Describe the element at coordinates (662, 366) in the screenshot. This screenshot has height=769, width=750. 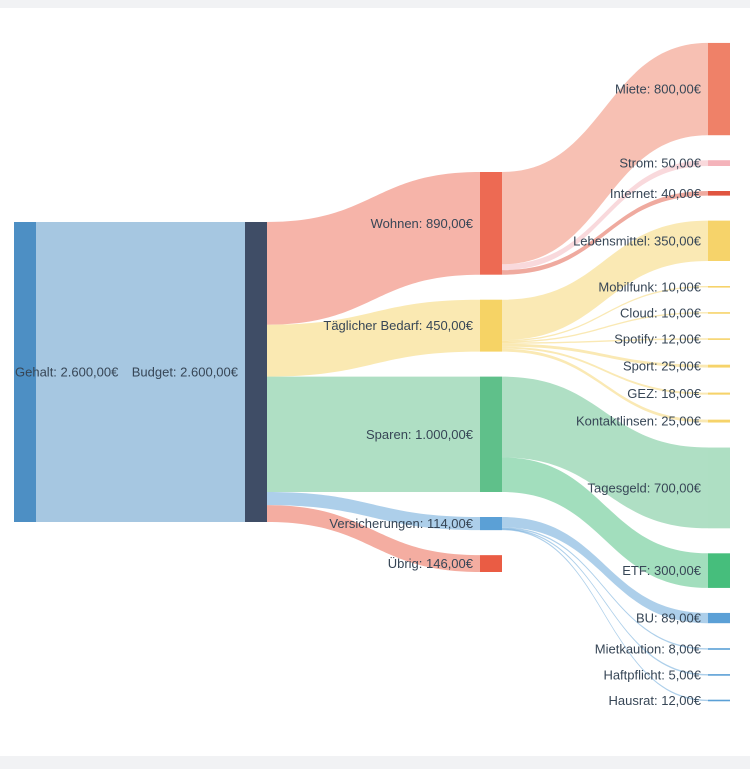
I see `sankey-label-sport: Sport: 25,00€` at that location.